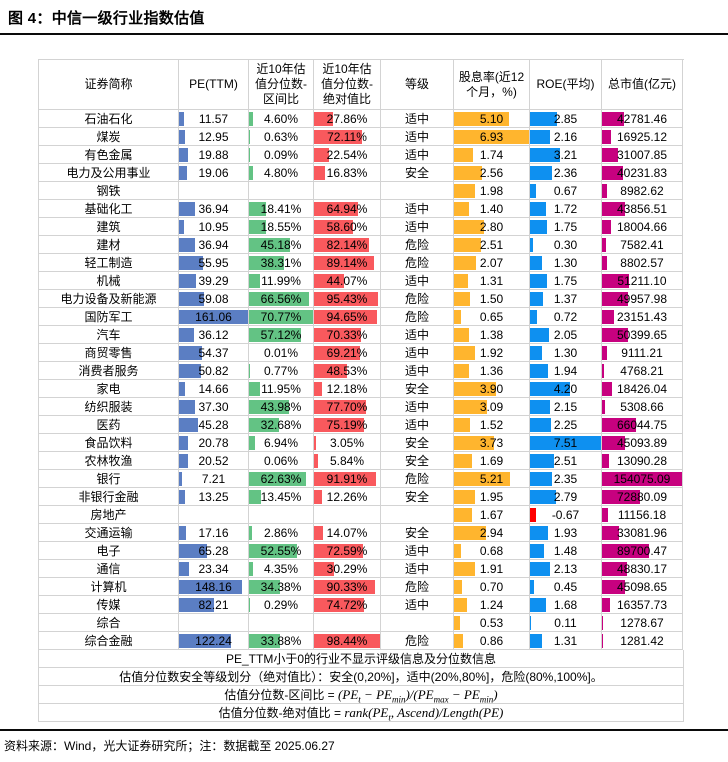 The width and height of the screenshot is (728, 762). I want to click on pe-cell: 65.28, so click(214, 551).